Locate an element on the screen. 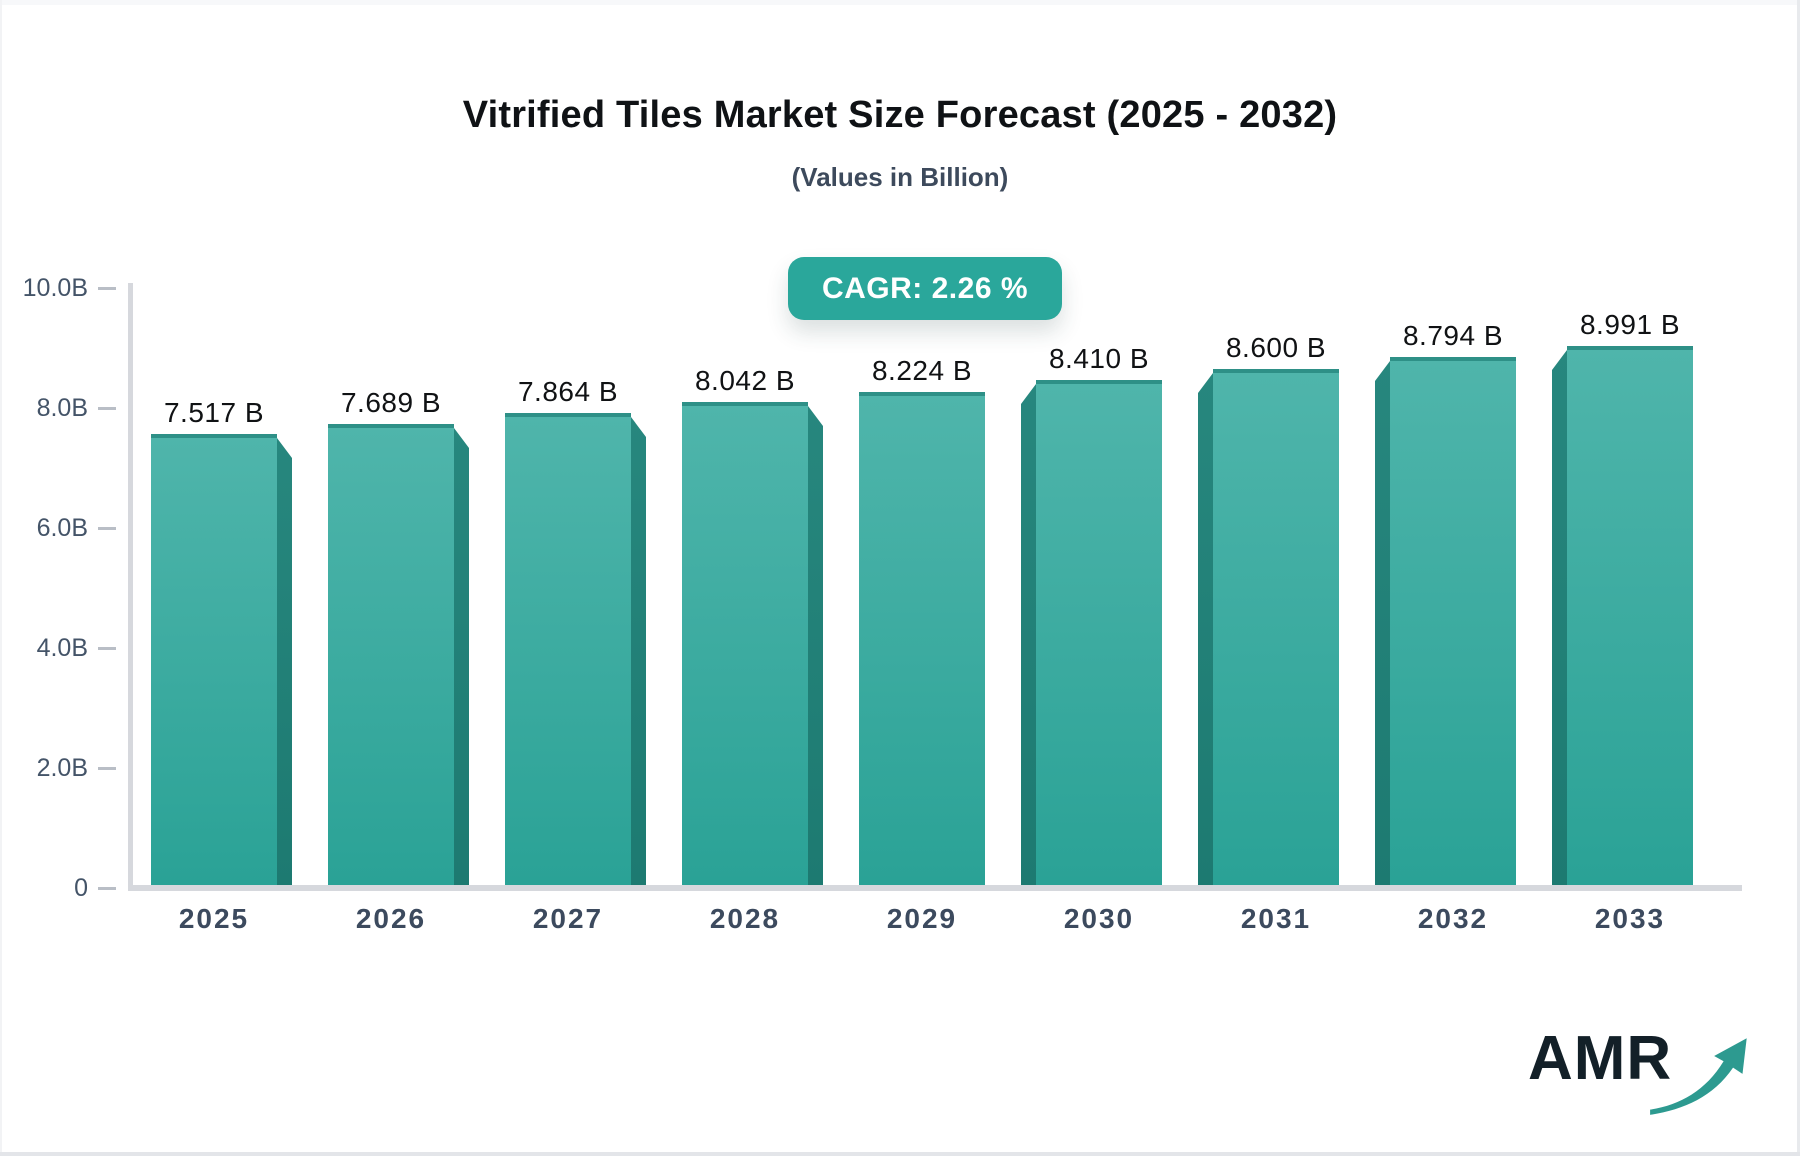 The image size is (1800, 1156). y-axis-tick-label: 4.0B is located at coordinates (62, 648).